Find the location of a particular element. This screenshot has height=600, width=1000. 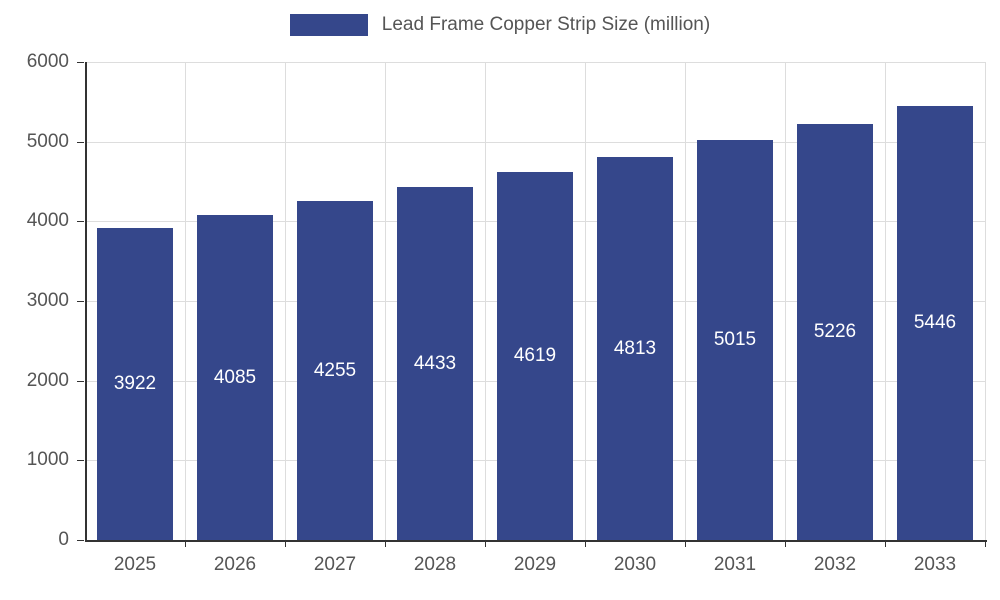

bar: 5446 is located at coordinates (935, 323).